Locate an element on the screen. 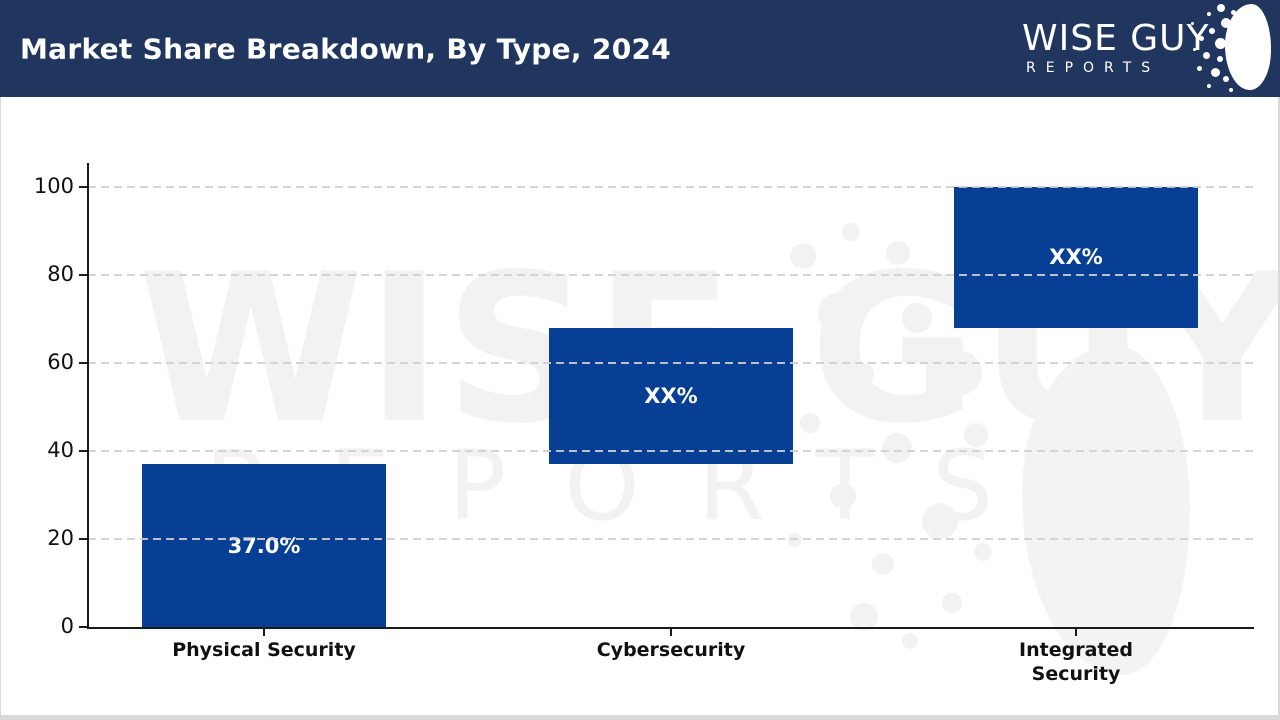  x-axis-category-label: Integrated Security is located at coordinates (1076, 662).